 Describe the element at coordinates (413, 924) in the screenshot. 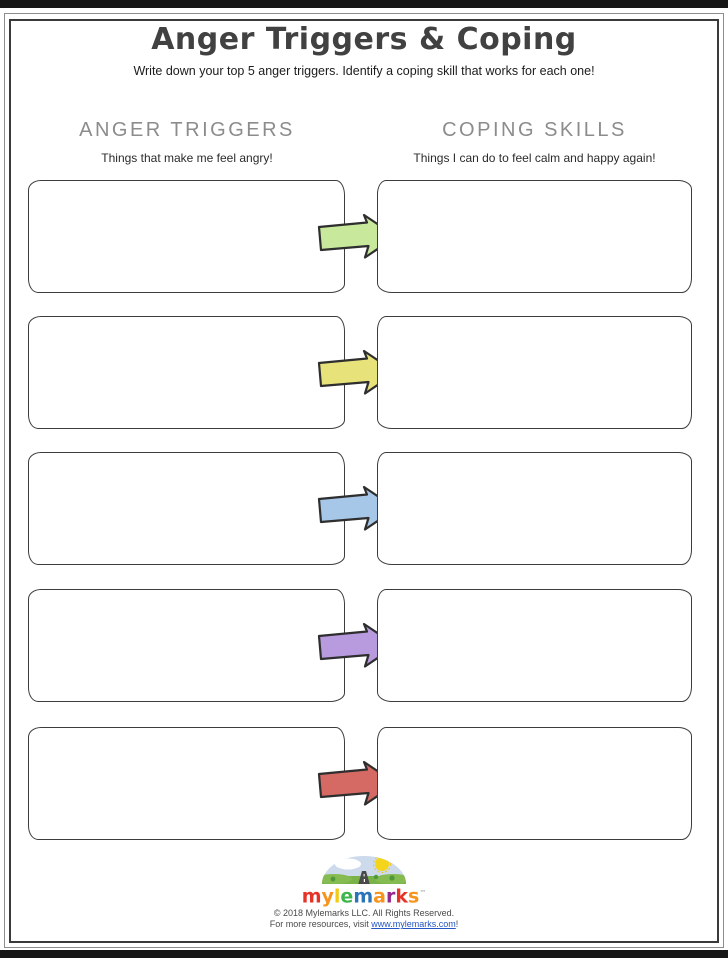

I see `mylemarks-link: www.mylemarks.com` at that location.